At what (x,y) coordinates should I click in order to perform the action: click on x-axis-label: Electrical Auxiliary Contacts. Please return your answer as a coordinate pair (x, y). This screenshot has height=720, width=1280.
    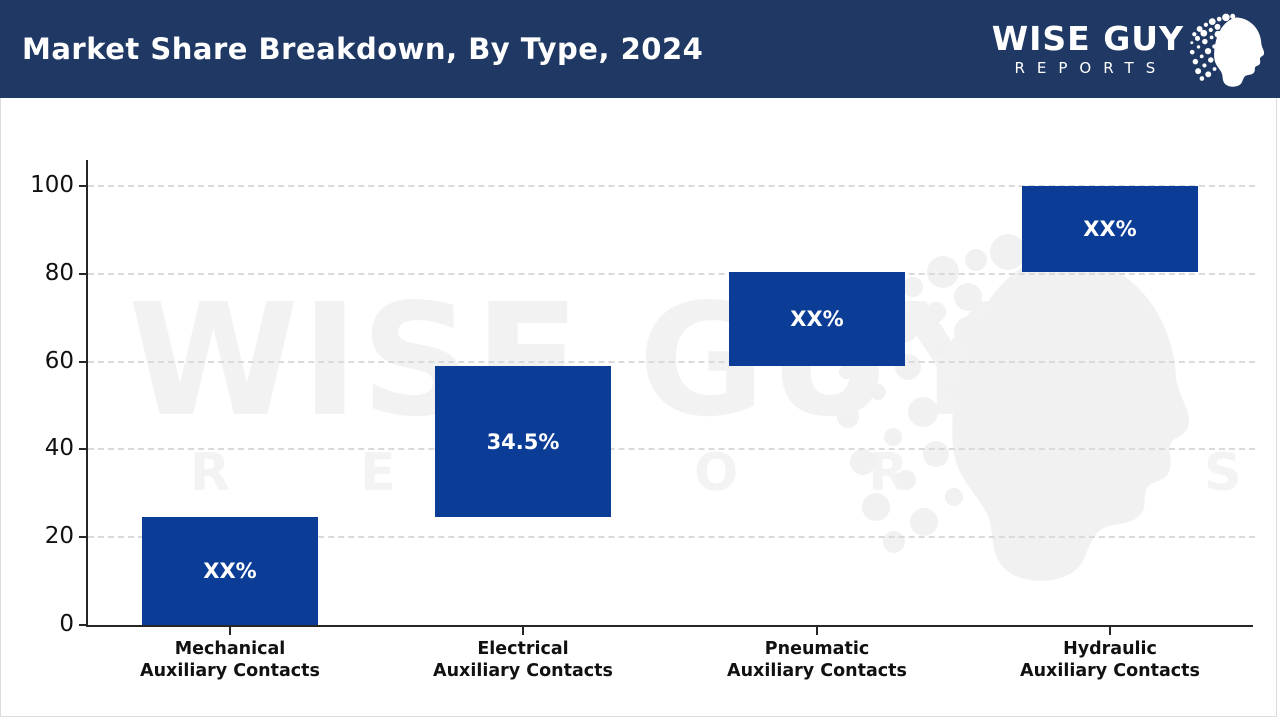
    Looking at the image, I should click on (523, 660).